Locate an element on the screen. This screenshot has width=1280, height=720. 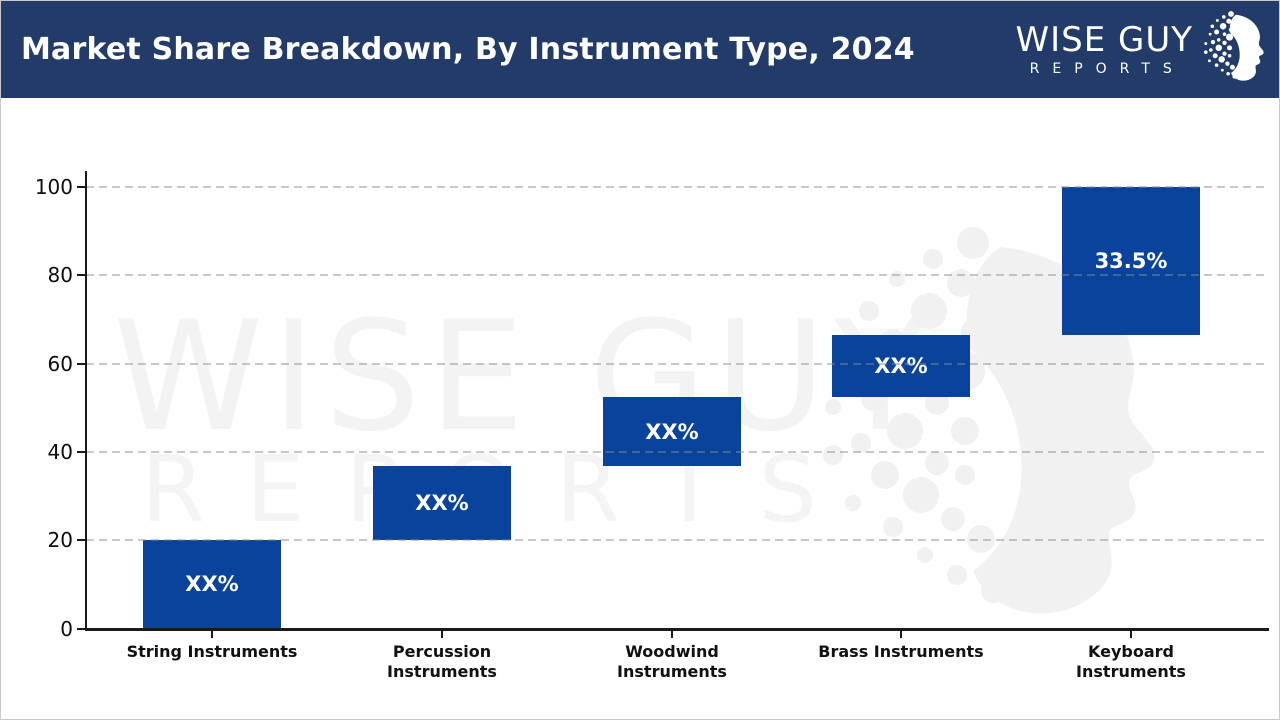
bar-percussion-instruments: XX% is located at coordinates (442, 503).